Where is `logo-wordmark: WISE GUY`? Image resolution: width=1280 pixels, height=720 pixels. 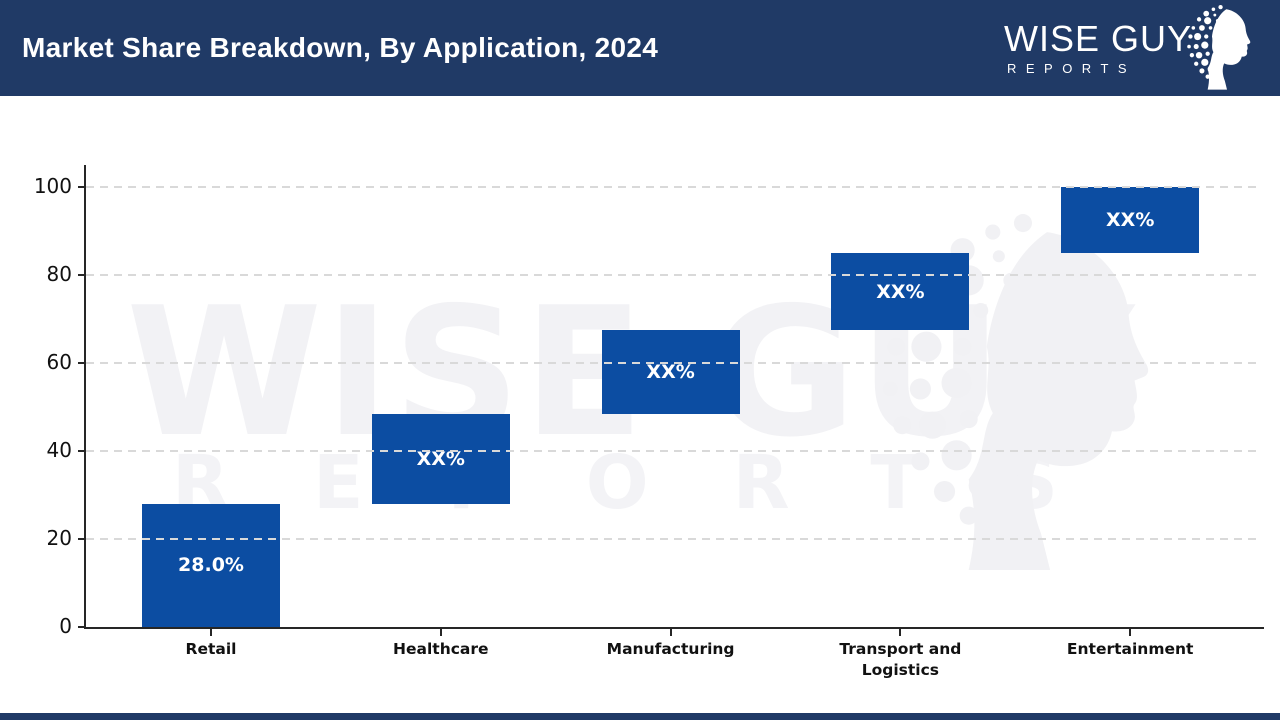
logo-wordmark: WISE GUY is located at coordinates (1097, 38).